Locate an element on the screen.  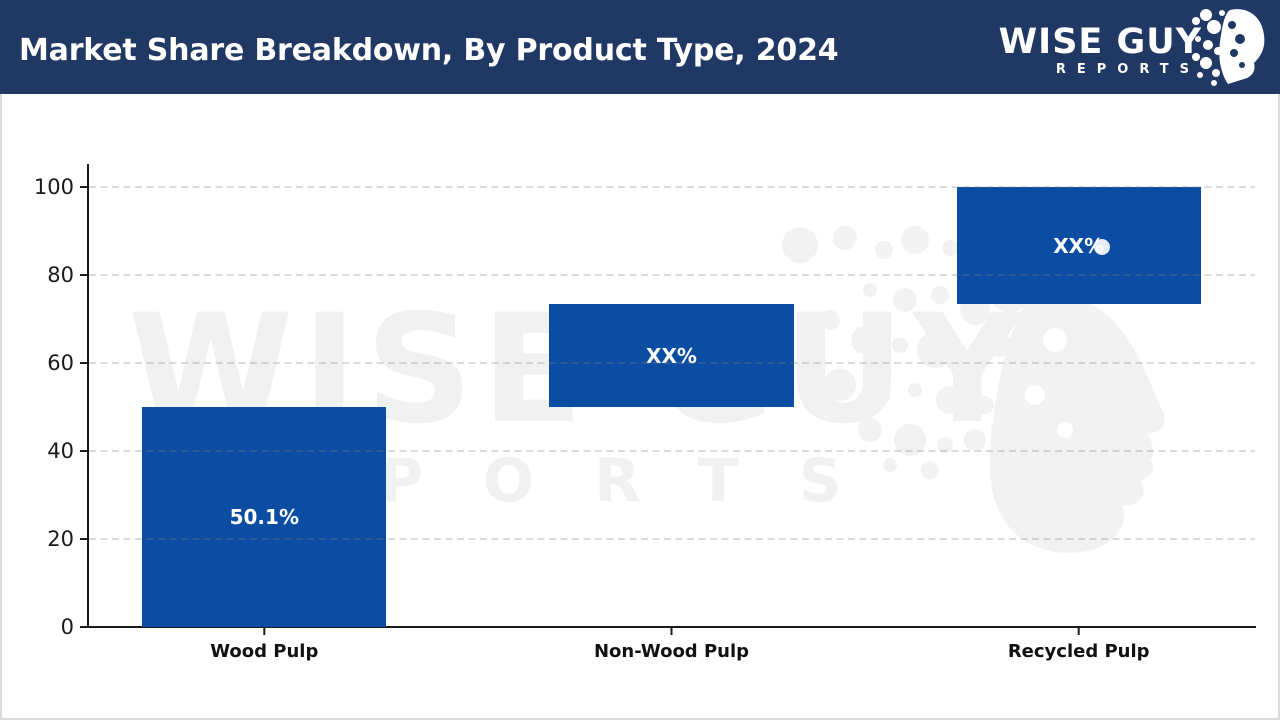
logo: WISE GUY REPORTS is located at coordinates (1134, 47).